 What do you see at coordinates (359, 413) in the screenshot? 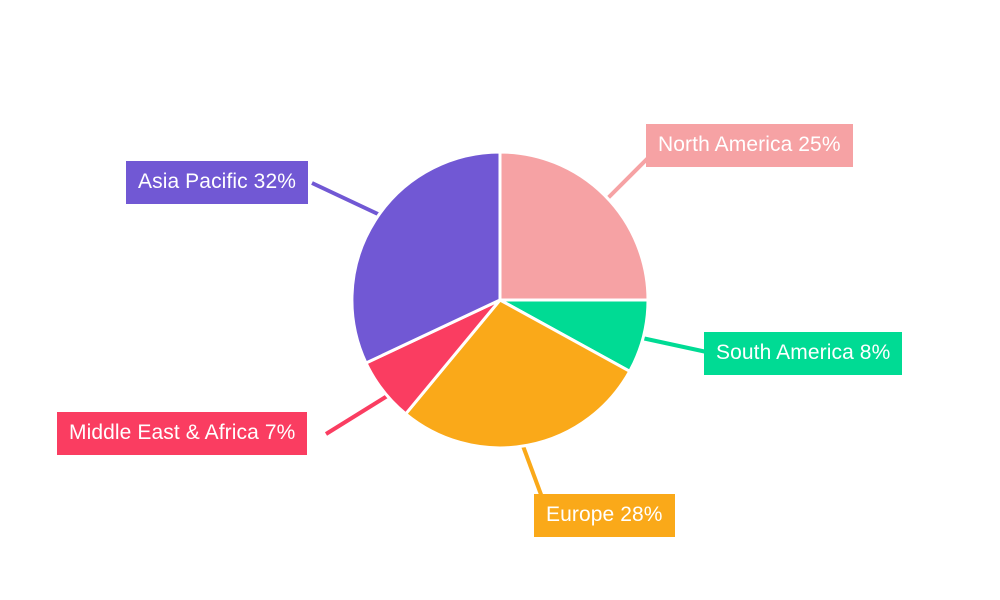
I see `leader-line-middle-east-africa` at bounding box center [359, 413].